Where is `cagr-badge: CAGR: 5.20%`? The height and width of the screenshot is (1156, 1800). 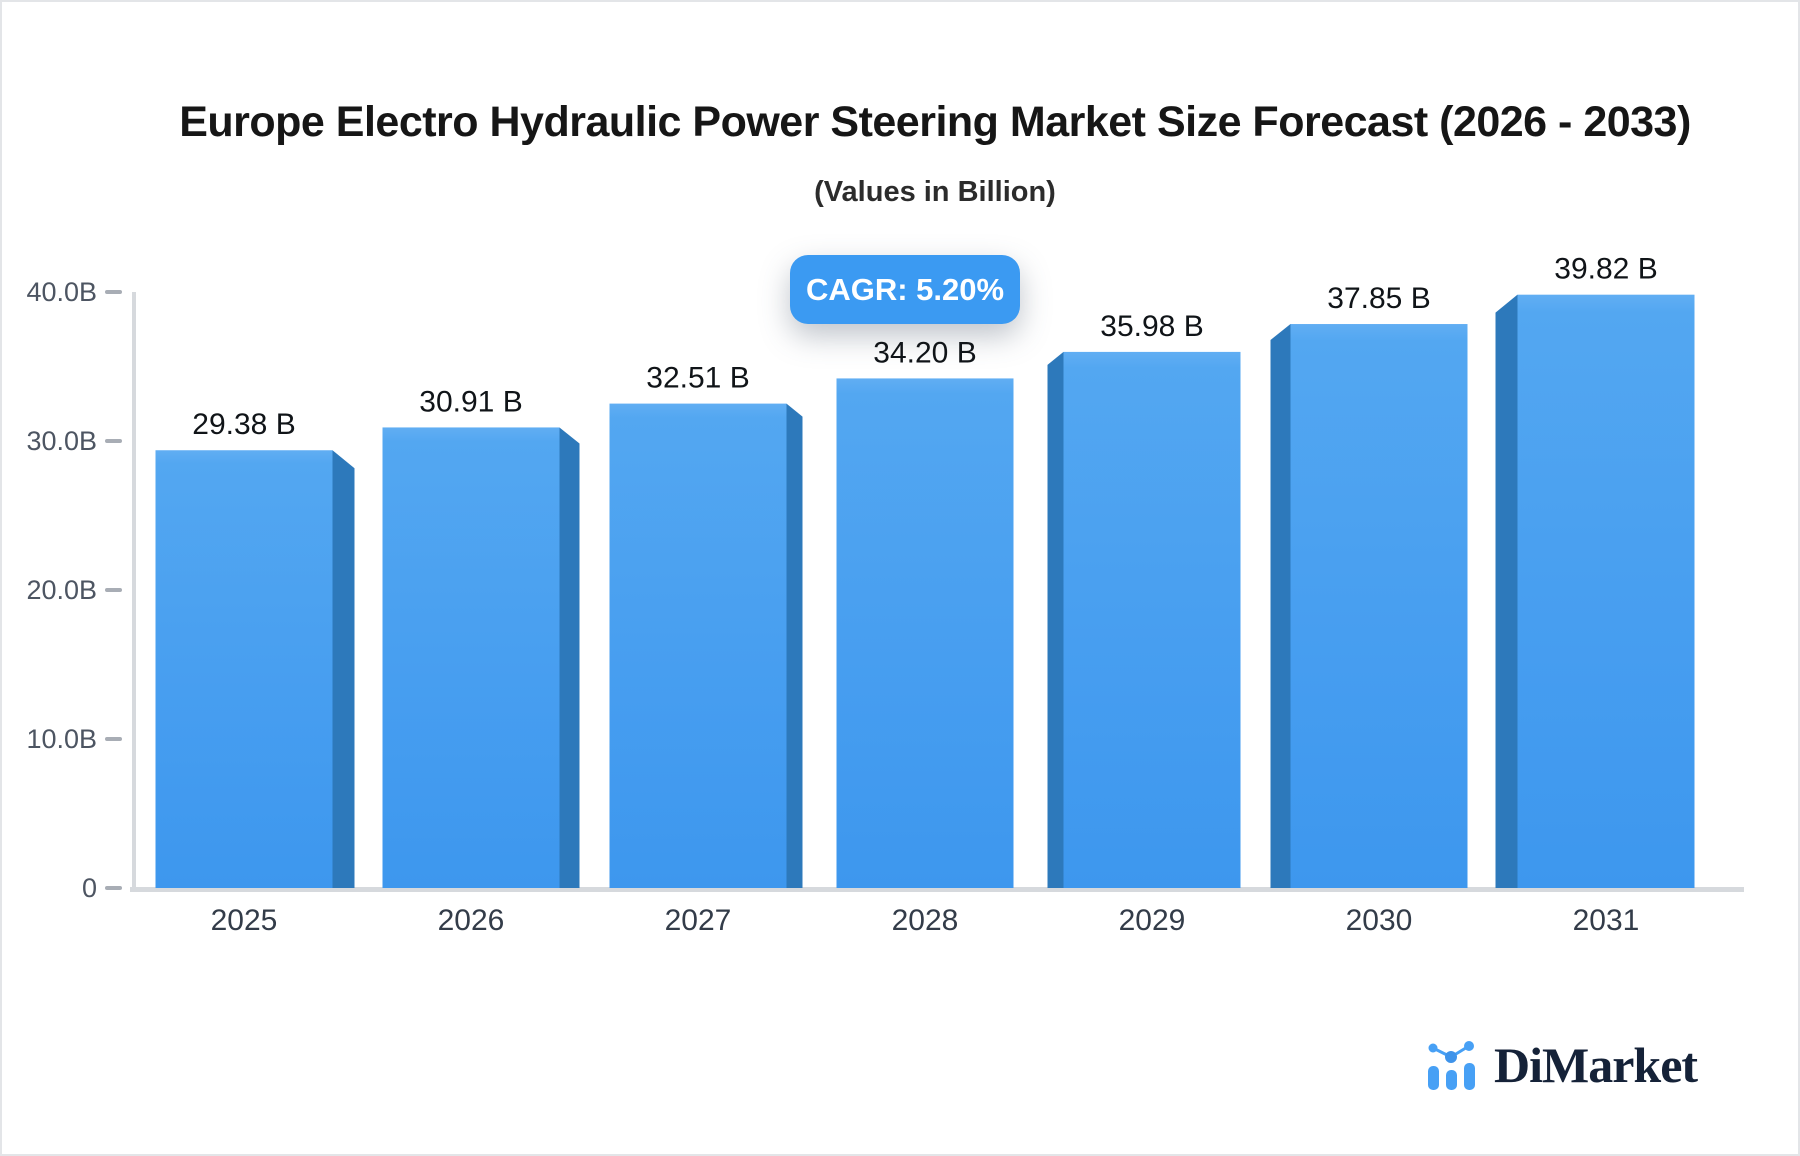 cagr-badge: CAGR: 5.20% is located at coordinates (905, 289).